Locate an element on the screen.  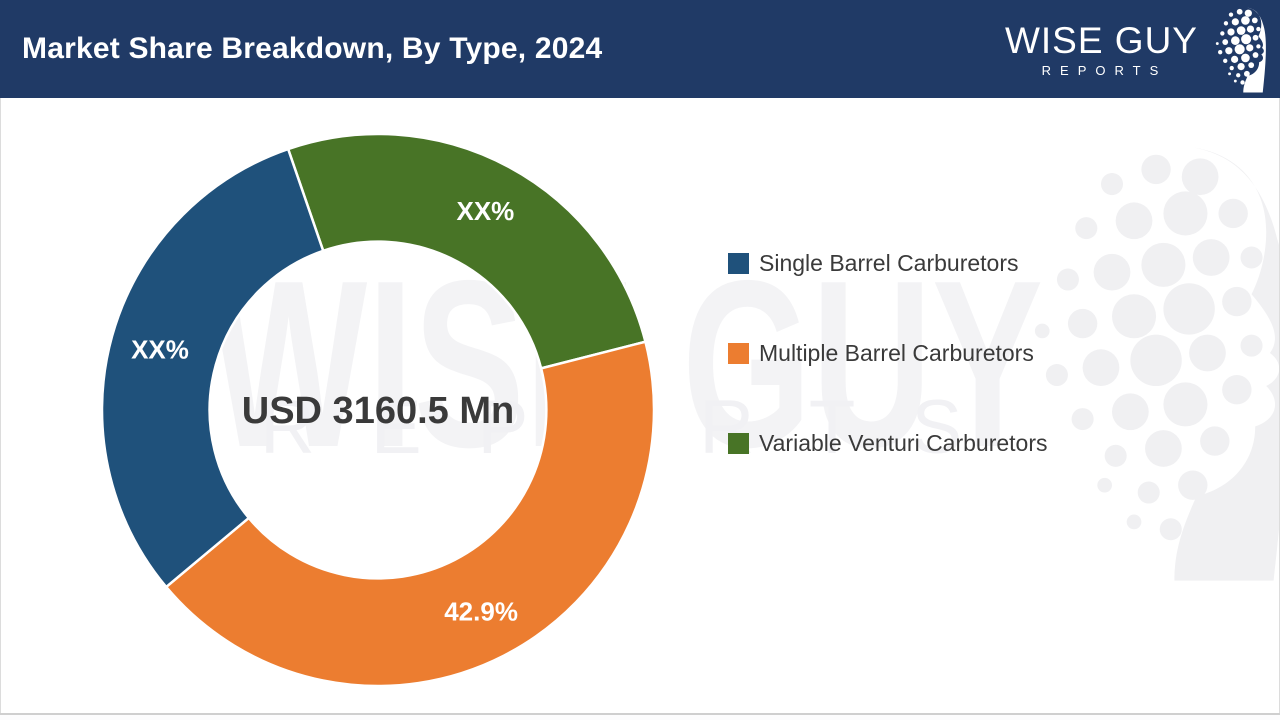
brand-name: WISE GUY is located at coordinates (1101, 40).